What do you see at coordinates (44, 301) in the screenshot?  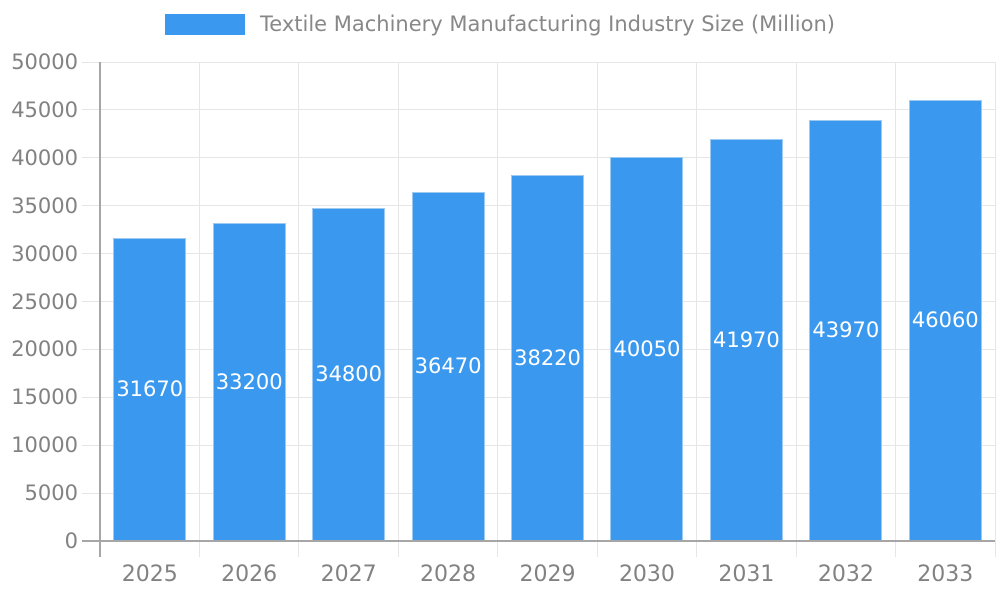 I see `y-tick-label: 25000` at bounding box center [44, 301].